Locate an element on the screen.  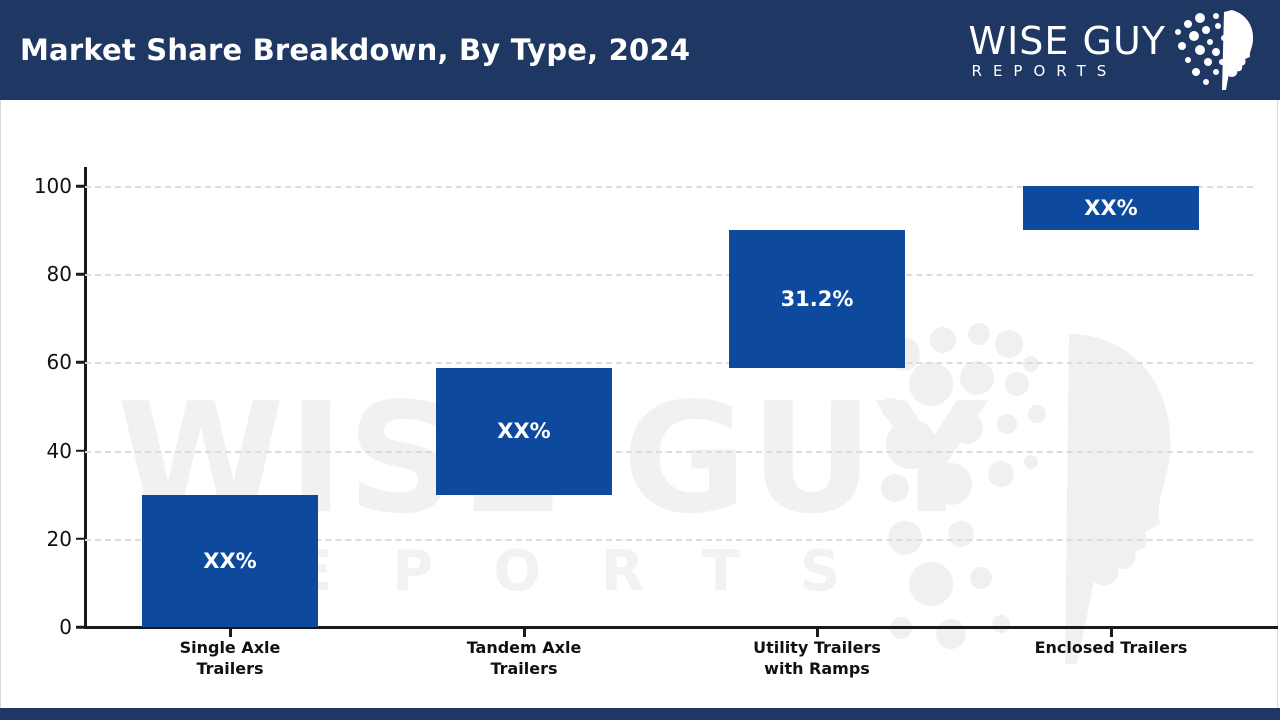
y-tick-label: 0 is located at coordinates (65, 627).